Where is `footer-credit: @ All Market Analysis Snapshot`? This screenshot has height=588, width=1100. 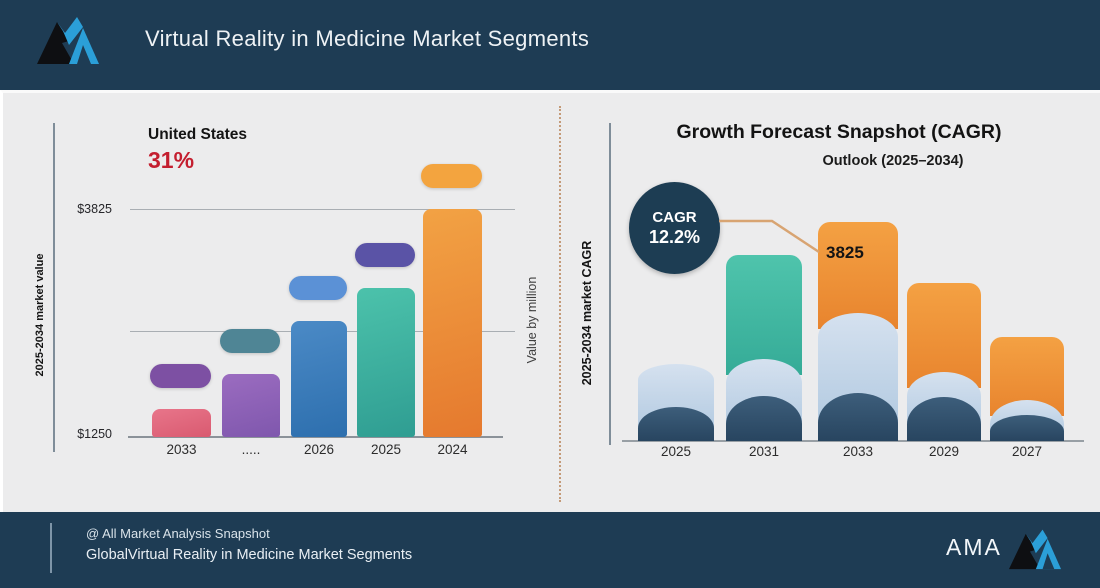 footer-credit: @ All Market Analysis Snapshot is located at coordinates (178, 533).